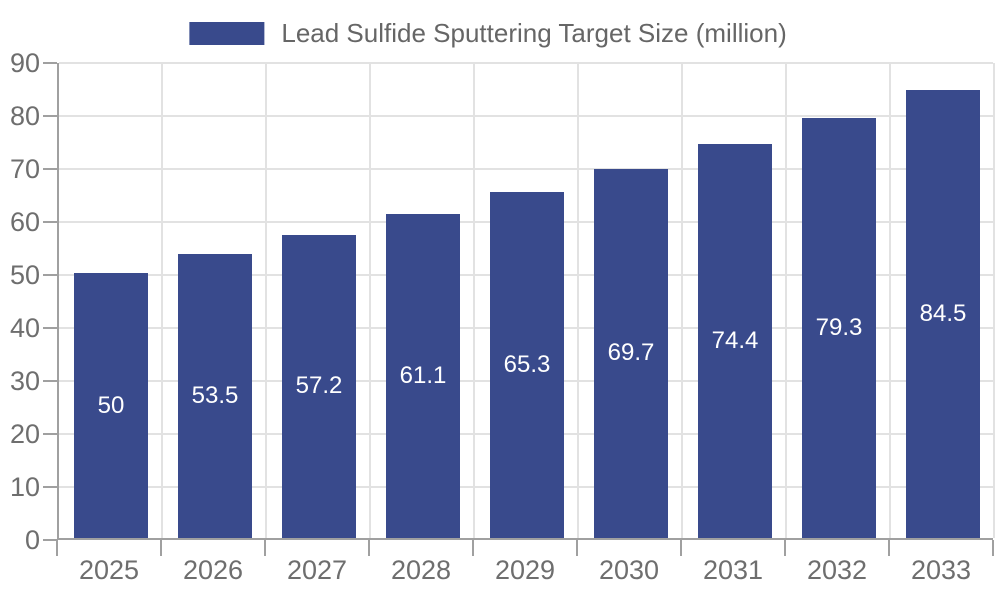 Image resolution: width=1000 pixels, height=600 pixels. What do you see at coordinates (421, 570) in the screenshot?
I see `x-axis-label: 2028` at bounding box center [421, 570].